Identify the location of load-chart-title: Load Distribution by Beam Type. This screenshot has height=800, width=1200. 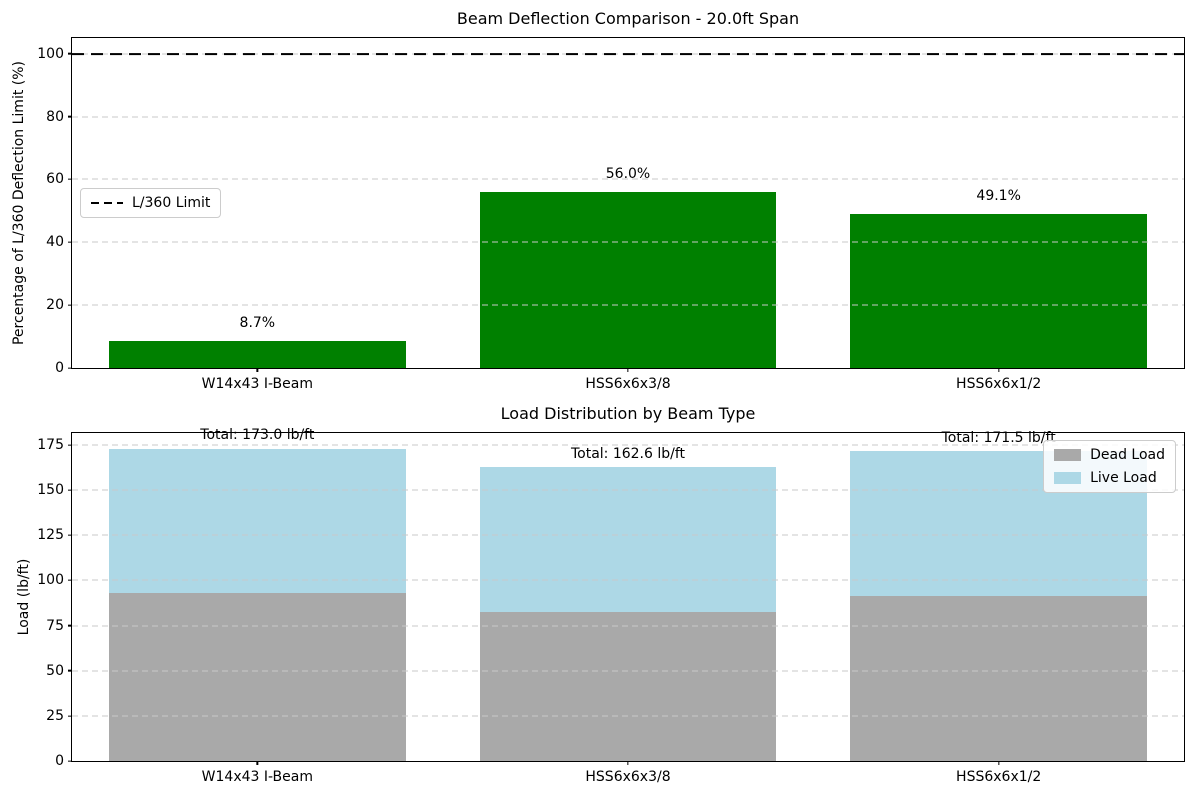
(628, 413).